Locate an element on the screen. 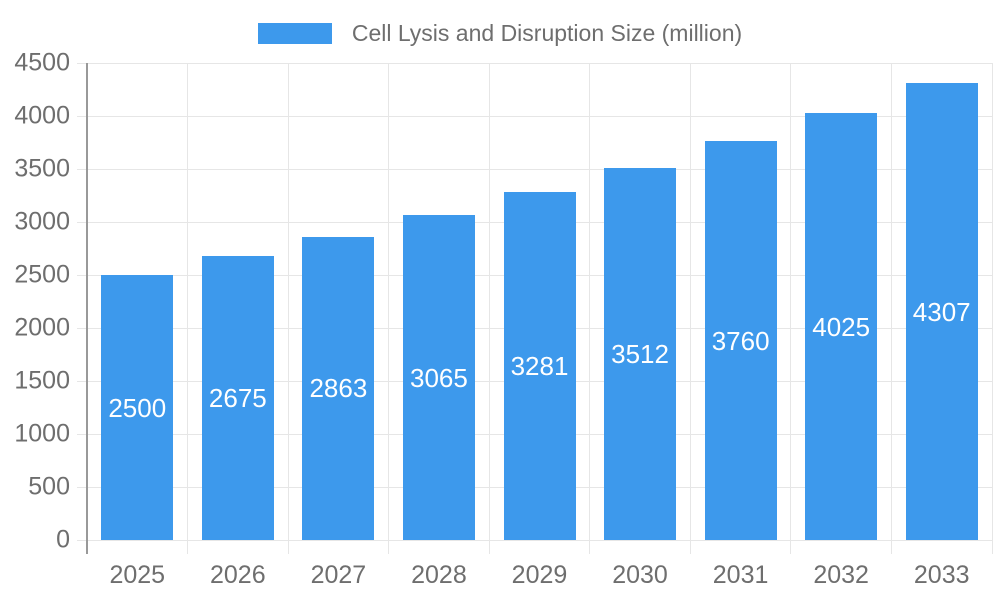  bar-value-label: 3512 is located at coordinates (640, 353).